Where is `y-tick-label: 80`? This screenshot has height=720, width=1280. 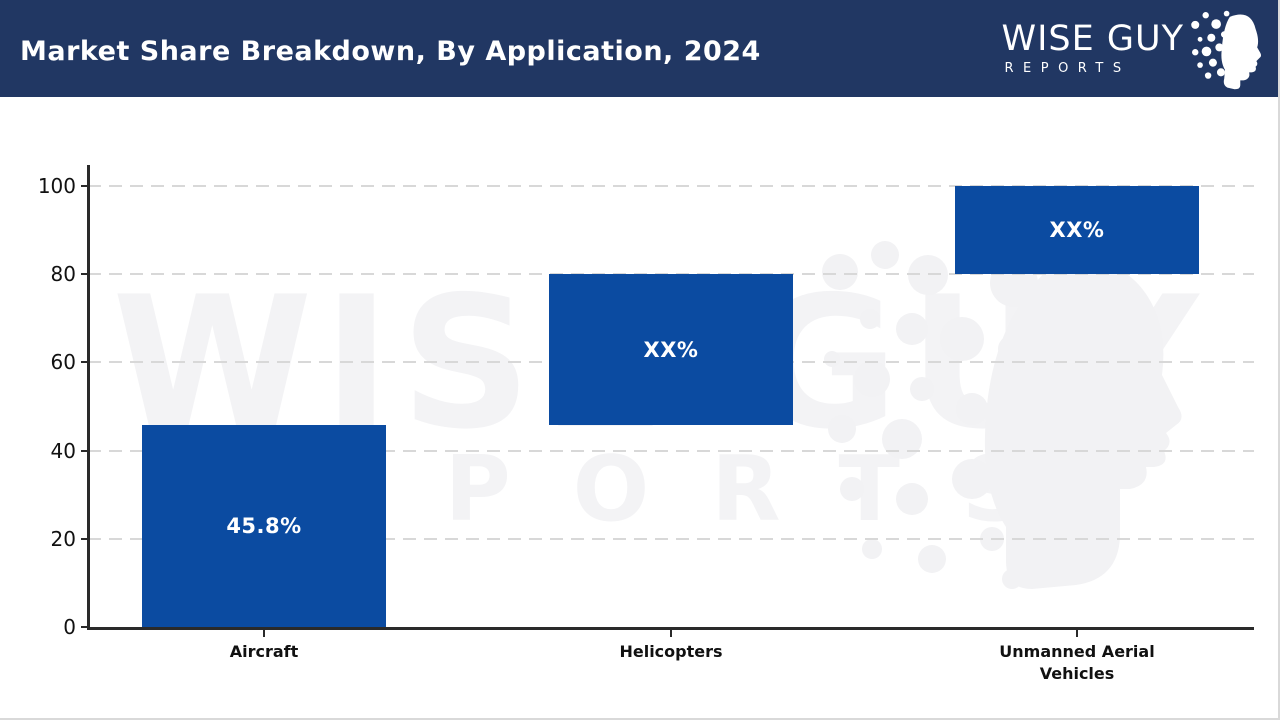 y-tick-label: 80 is located at coordinates (63, 274).